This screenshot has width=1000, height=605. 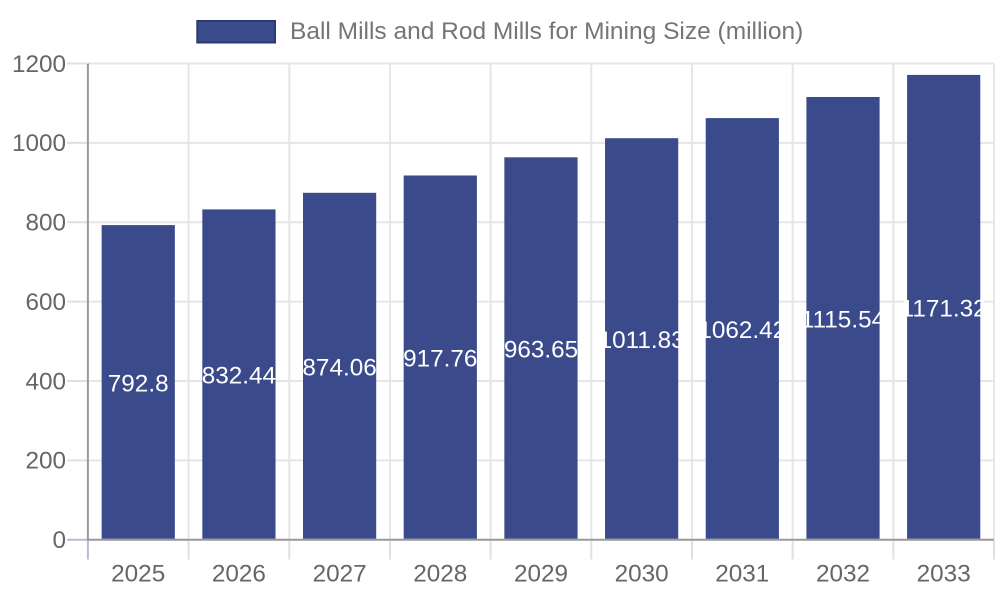 What do you see at coordinates (45, 461) in the screenshot?
I see `svg-text: 200` at bounding box center [45, 461].